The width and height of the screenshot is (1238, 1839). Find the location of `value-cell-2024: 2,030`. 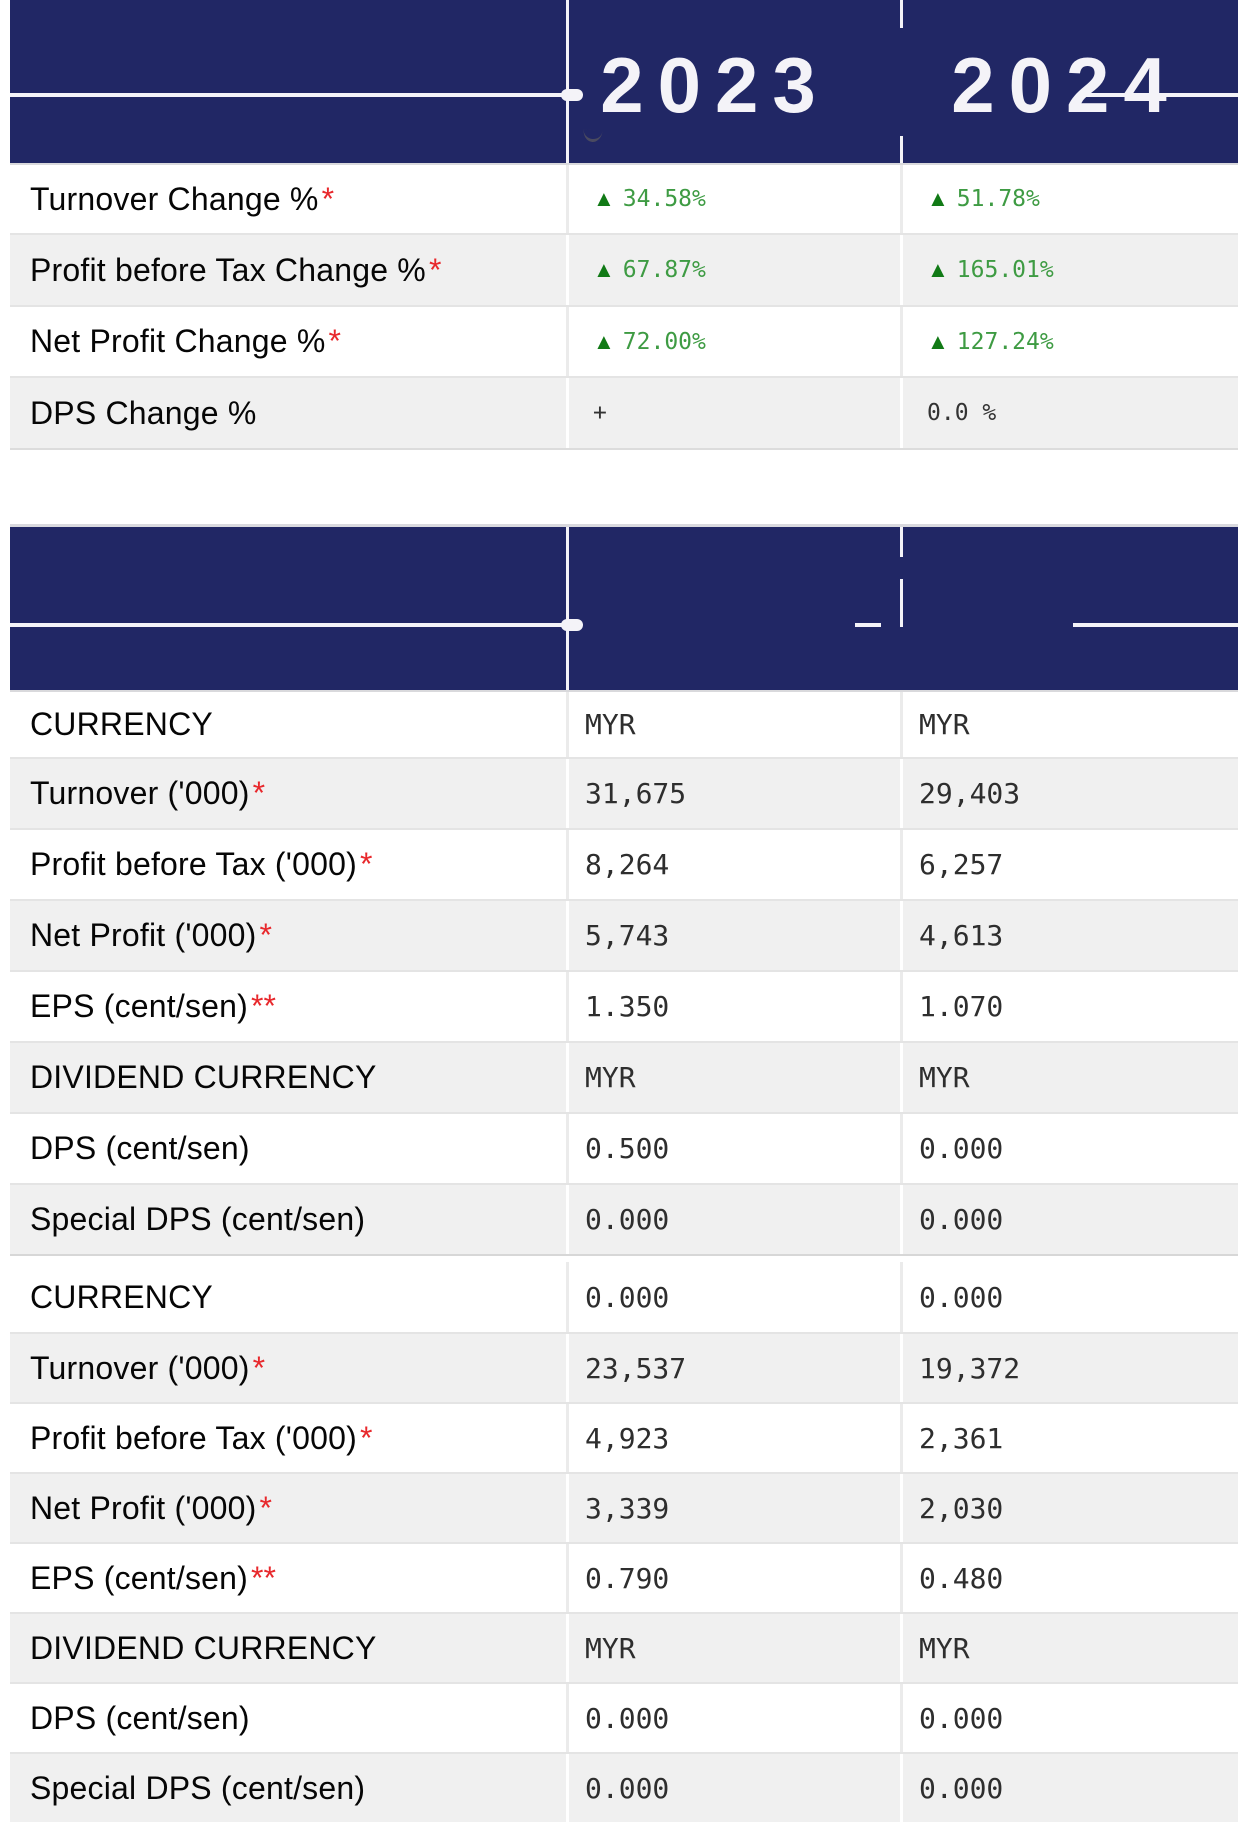

value-cell-2024: 2,030 is located at coordinates (1069, 1508).